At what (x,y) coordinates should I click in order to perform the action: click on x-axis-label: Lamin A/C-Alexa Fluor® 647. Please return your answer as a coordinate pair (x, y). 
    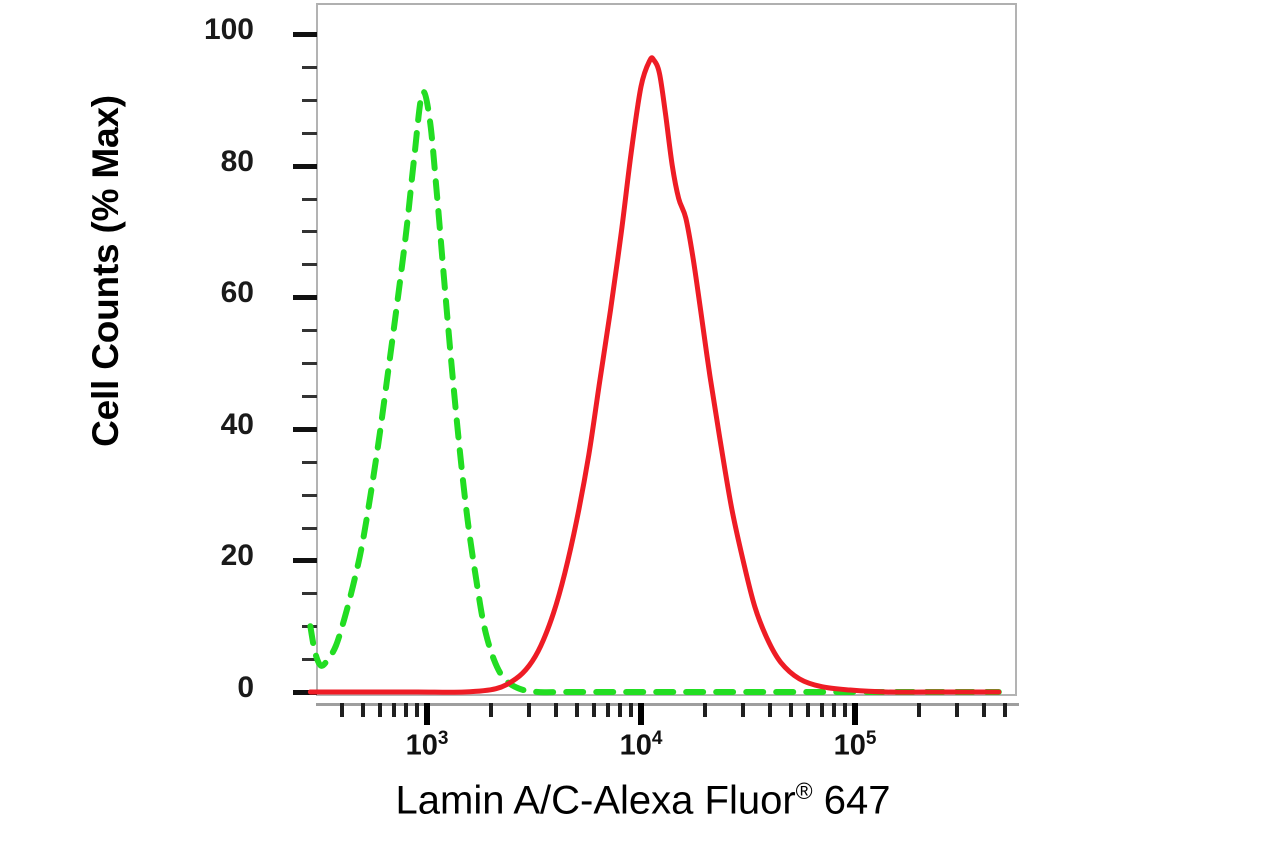
    Looking at the image, I should click on (643, 800).